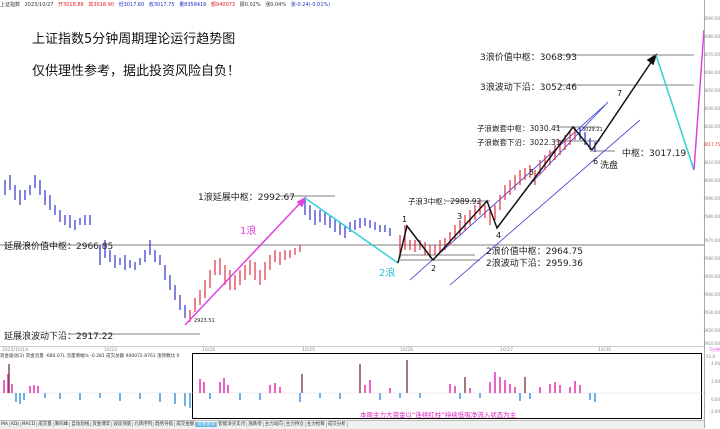 This screenshot has height=429, width=720. What do you see at coordinates (123, 424) in the screenshot?
I see `tab-band: 波段顶底` at bounding box center [123, 424].